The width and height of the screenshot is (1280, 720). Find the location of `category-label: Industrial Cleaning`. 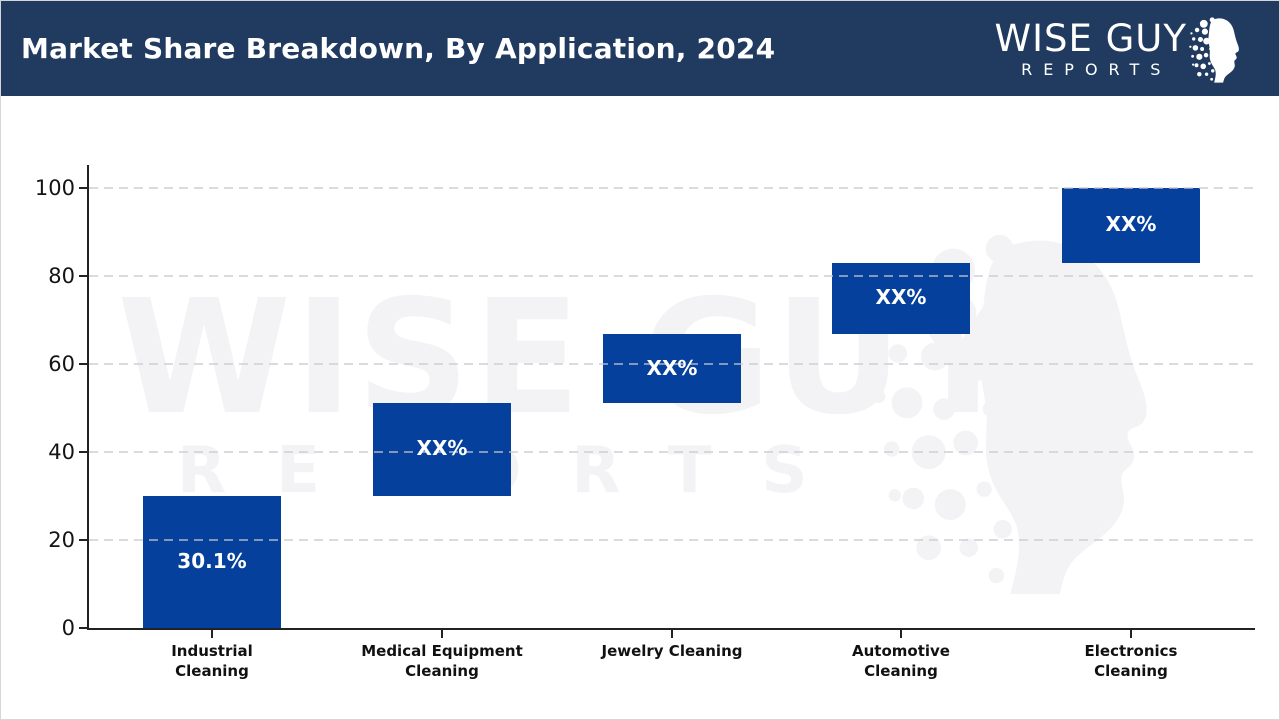

category-label: Industrial Cleaning is located at coordinates (212, 661).